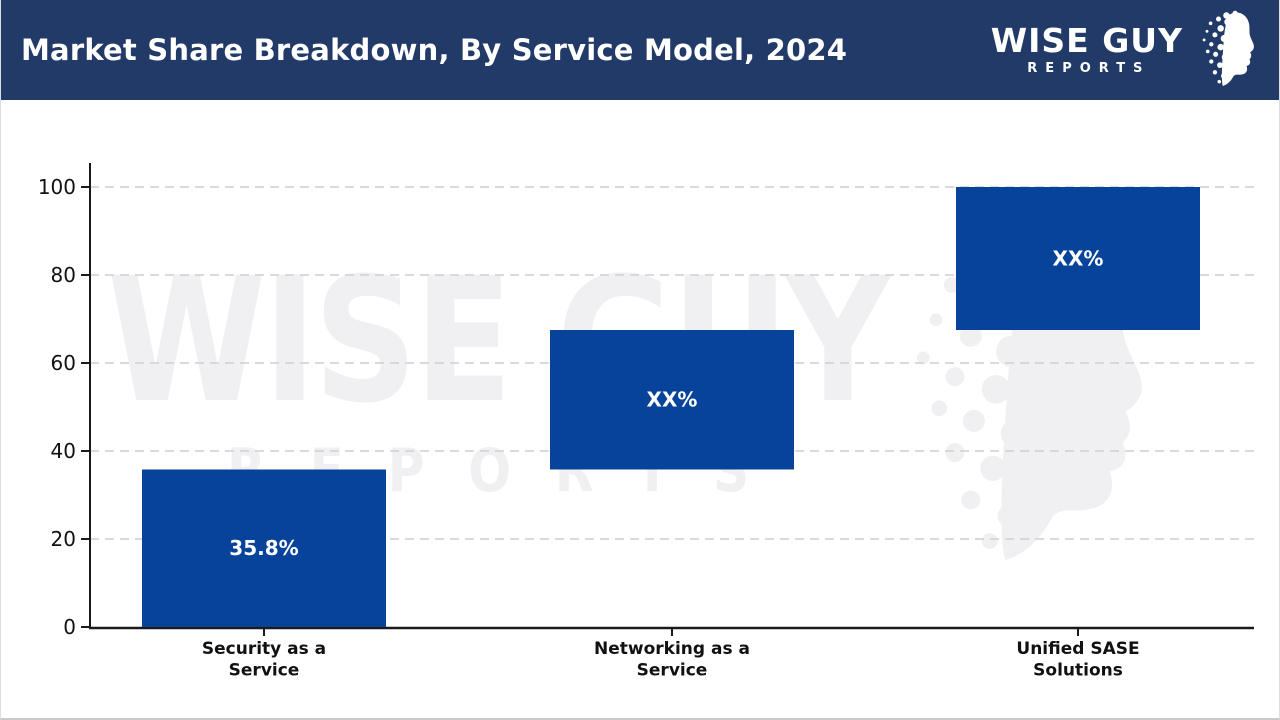 This screenshot has width=1280, height=720. What do you see at coordinates (63, 539) in the screenshot?
I see `y-axis-tick-label: 20` at bounding box center [63, 539].